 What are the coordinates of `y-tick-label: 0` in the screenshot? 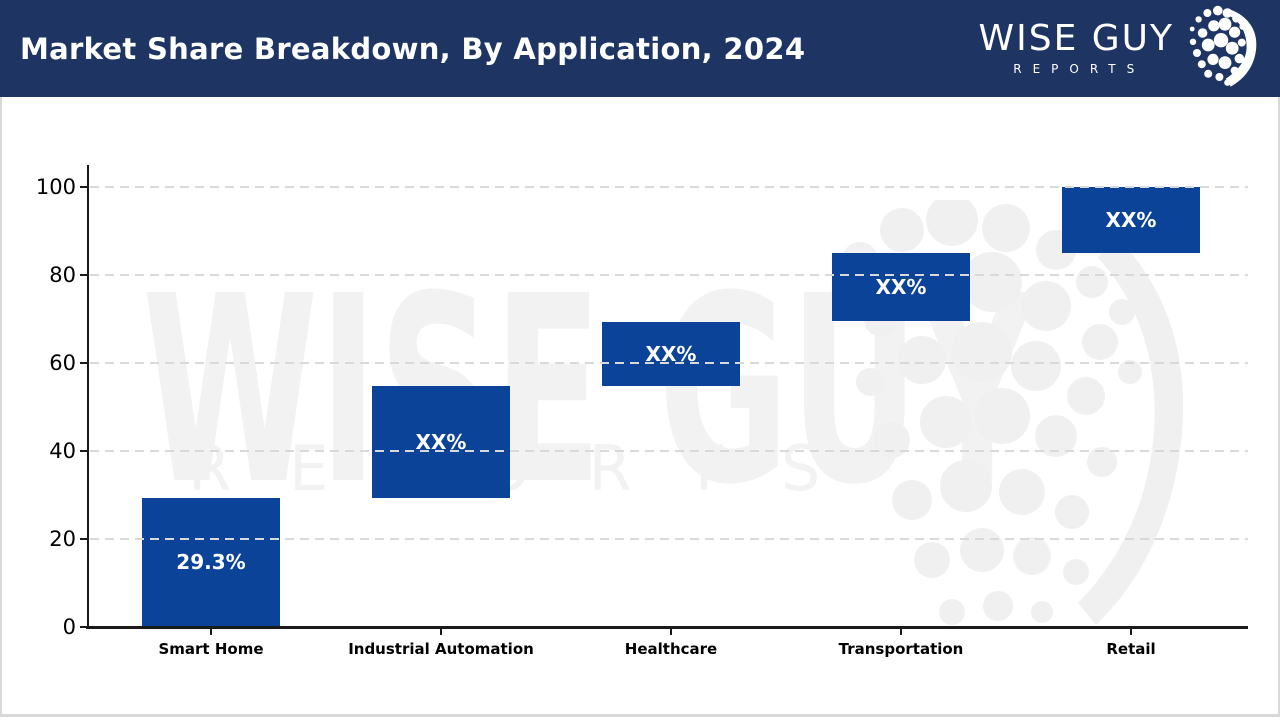 It's located at (69, 626).